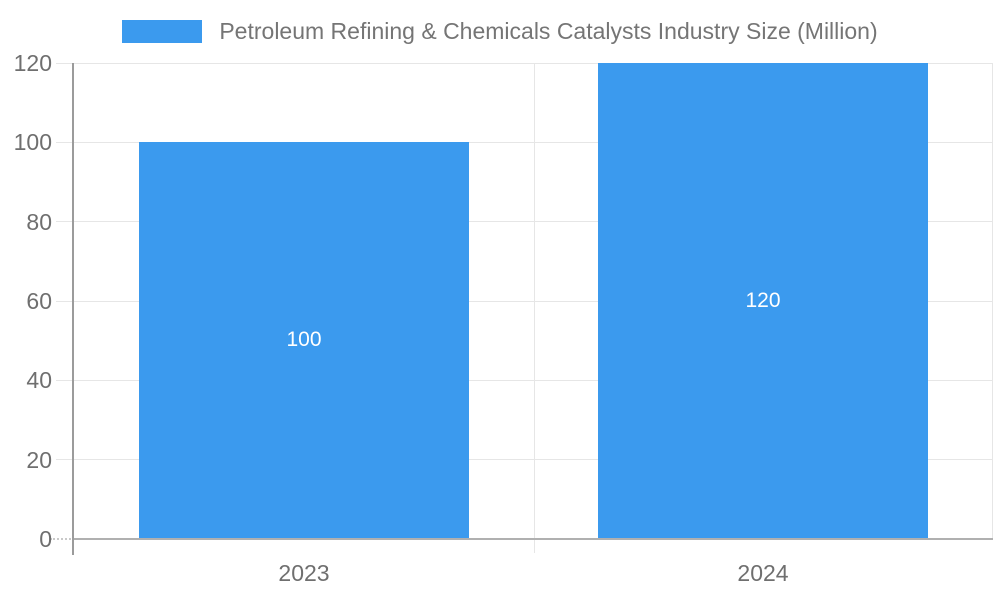 The height and width of the screenshot is (600, 1000). I want to click on x-axis-category-label: 2024, so click(763, 573).